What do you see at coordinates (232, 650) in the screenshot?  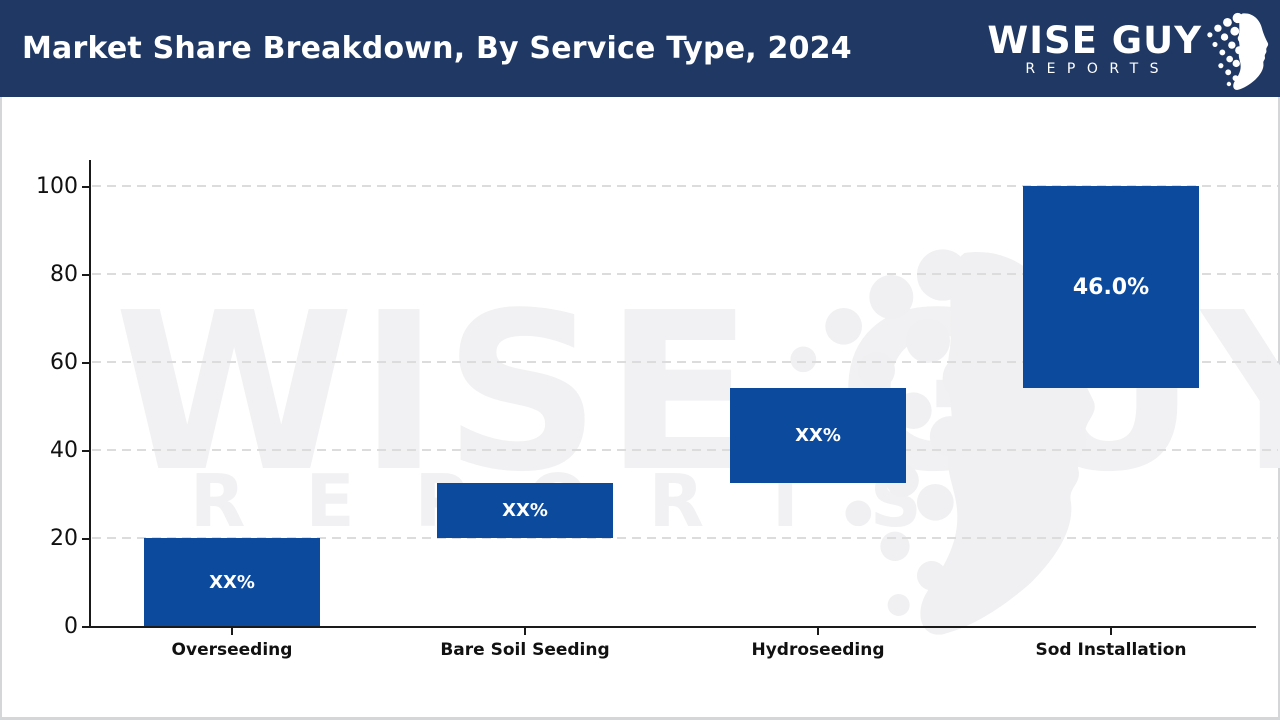 I see `x-category-label-0: Overseeding` at bounding box center [232, 650].